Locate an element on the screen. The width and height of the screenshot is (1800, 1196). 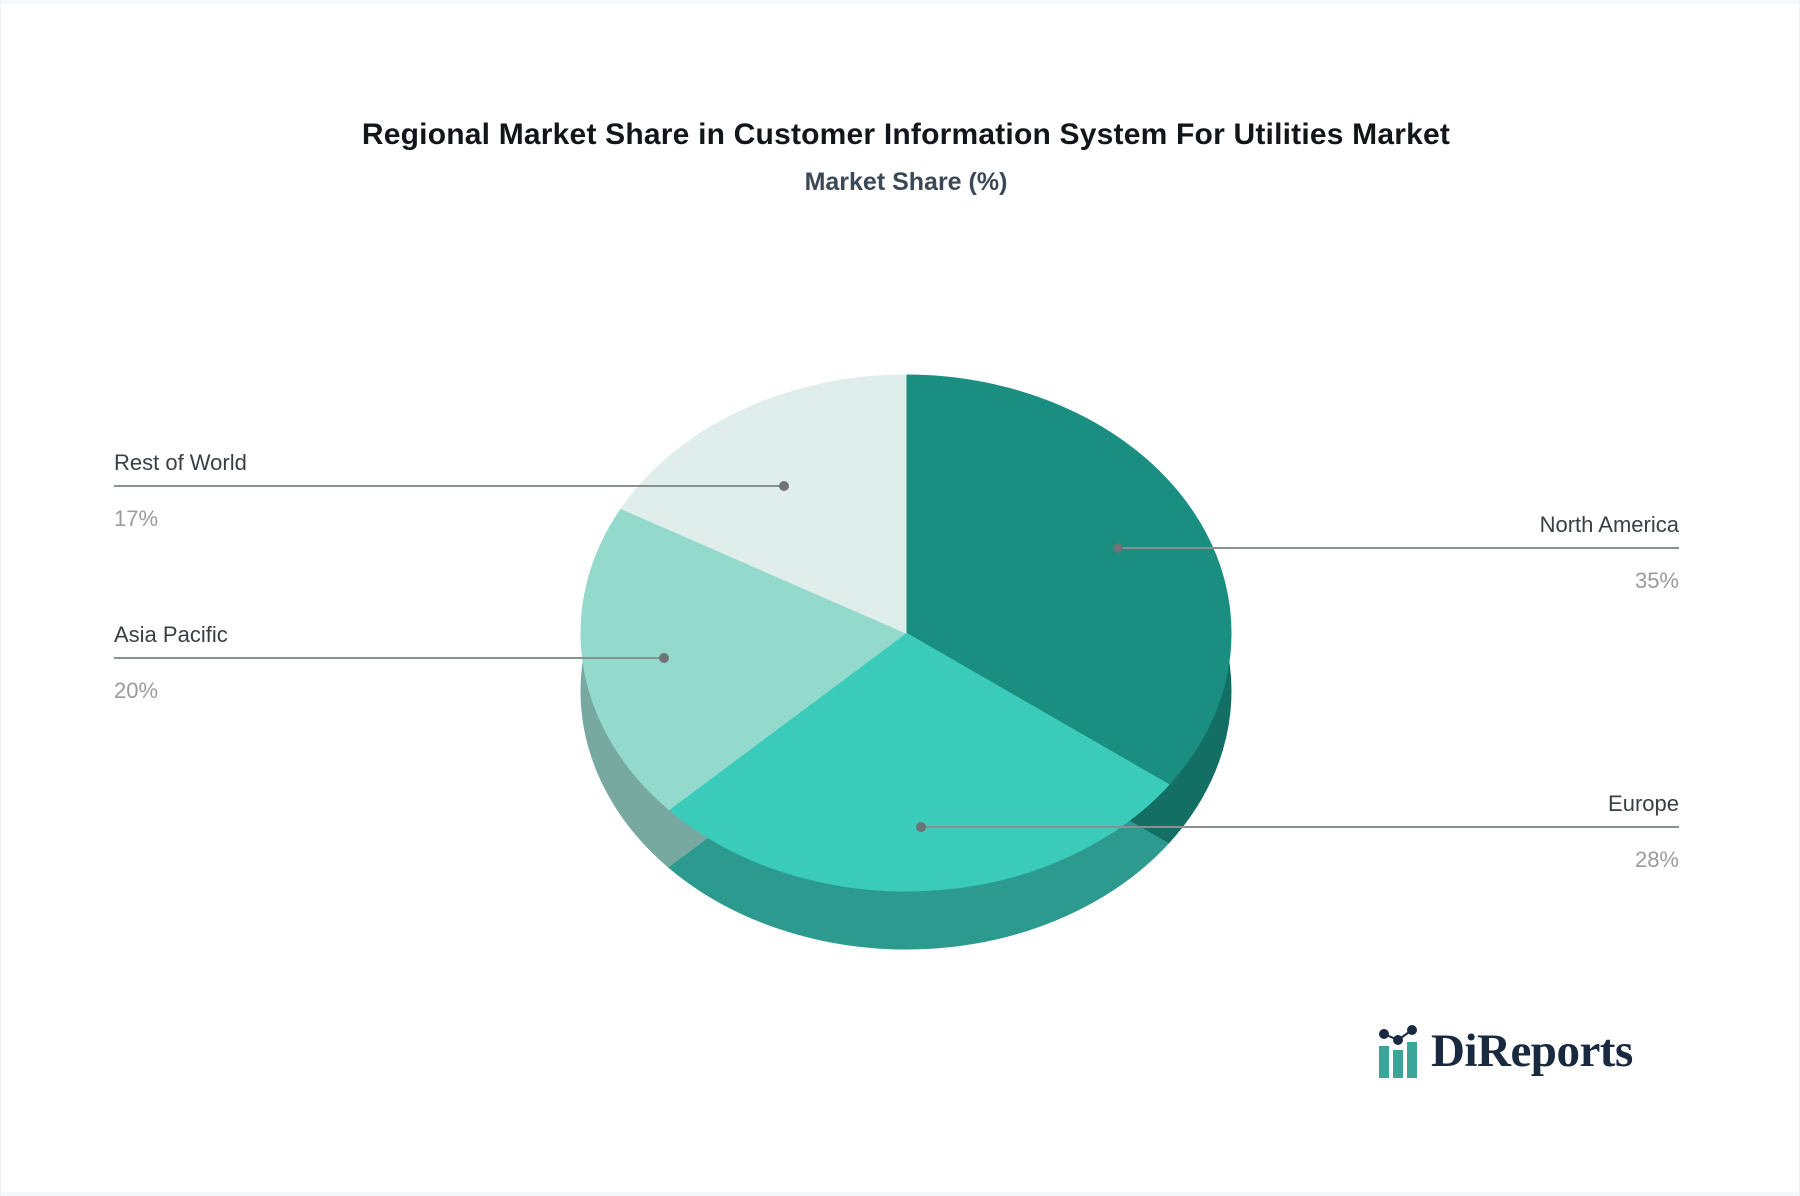
pie-label-europe: Europe is located at coordinates (1643, 803).